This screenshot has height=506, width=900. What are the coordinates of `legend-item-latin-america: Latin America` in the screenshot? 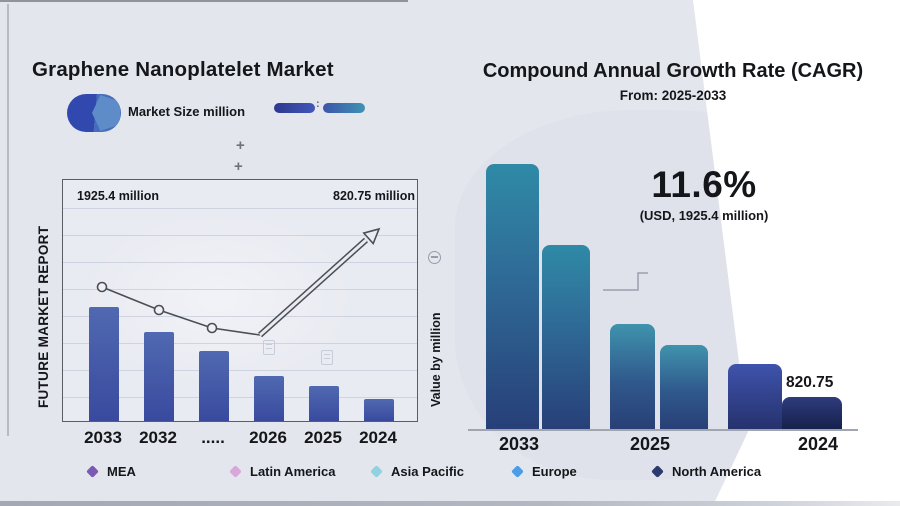 It's located at (282, 471).